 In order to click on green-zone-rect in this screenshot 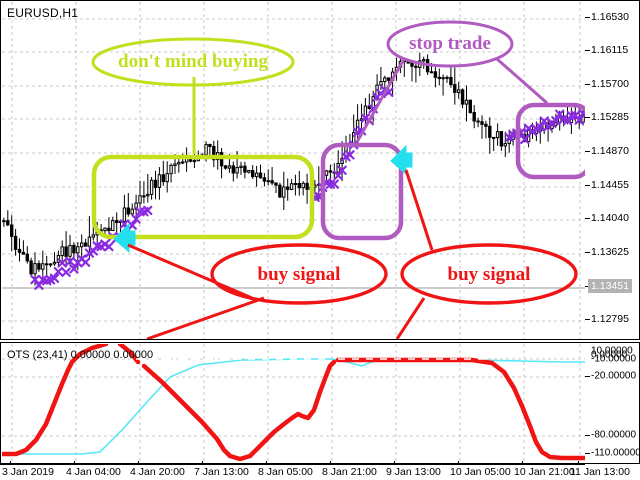, I will do `click(203, 197)`.